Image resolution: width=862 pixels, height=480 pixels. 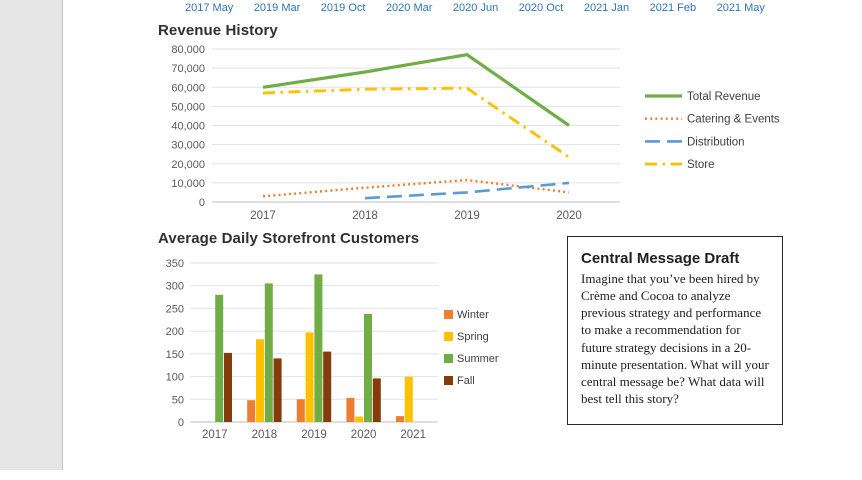 I want to click on date-link: 2017 May, so click(x=209, y=8).